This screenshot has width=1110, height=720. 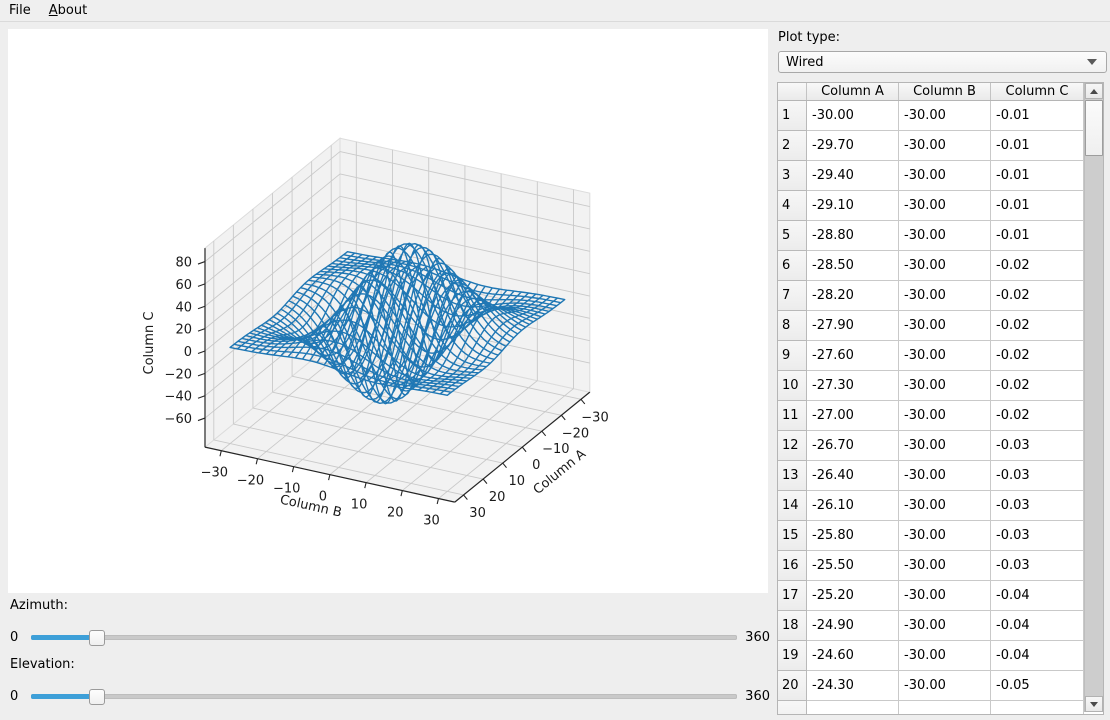 What do you see at coordinates (1093, 397) in the screenshot?
I see `table-scrollbar` at bounding box center [1093, 397].